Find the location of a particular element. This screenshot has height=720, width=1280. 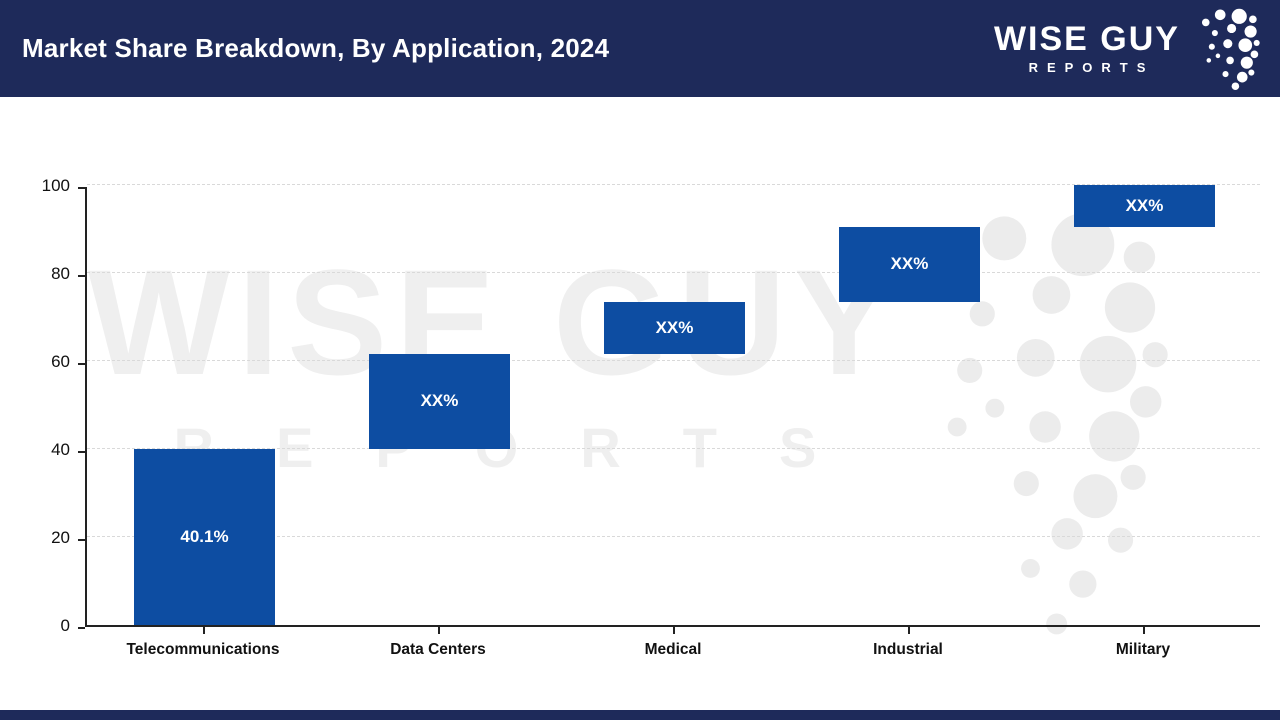

y-tick-label: 40 is located at coordinates (60, 449).